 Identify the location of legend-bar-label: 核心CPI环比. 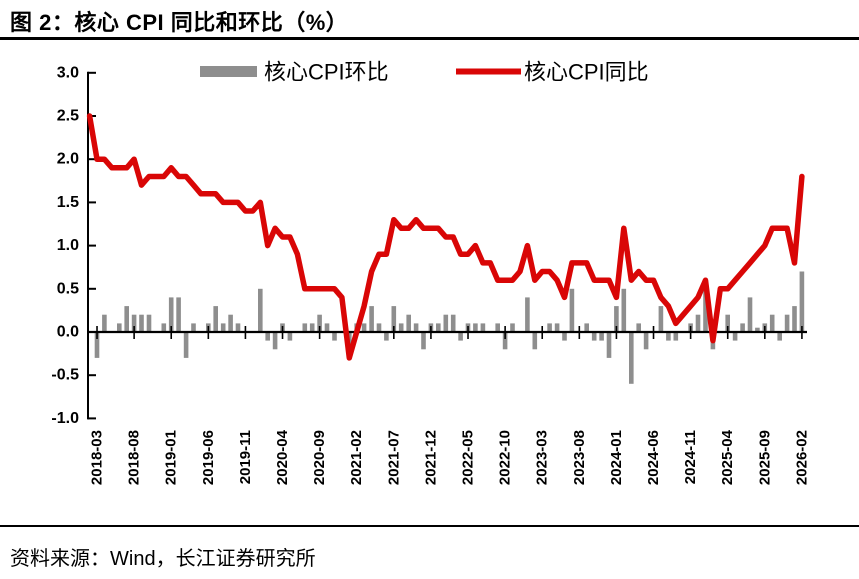
(326, 72).